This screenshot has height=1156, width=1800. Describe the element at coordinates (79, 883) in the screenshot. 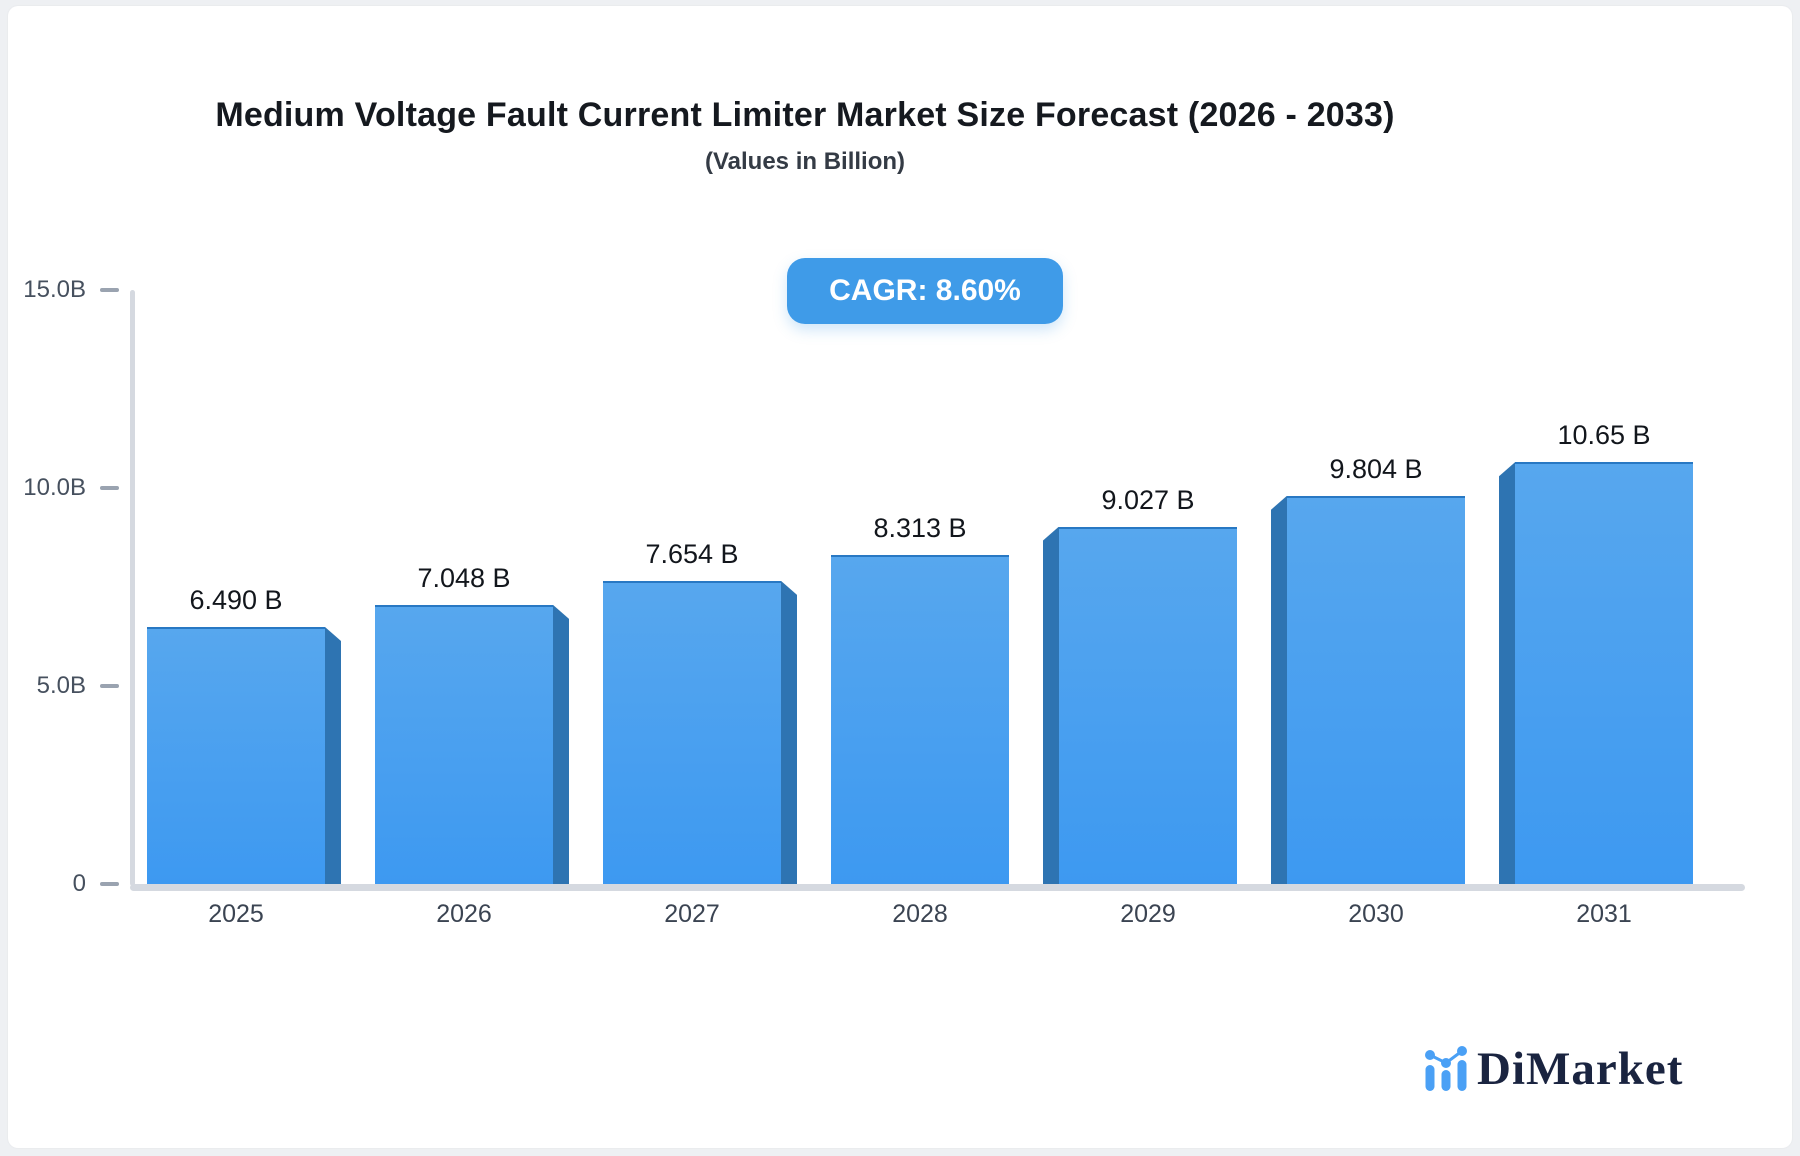

I see `y-tick-label: 0` at that location.